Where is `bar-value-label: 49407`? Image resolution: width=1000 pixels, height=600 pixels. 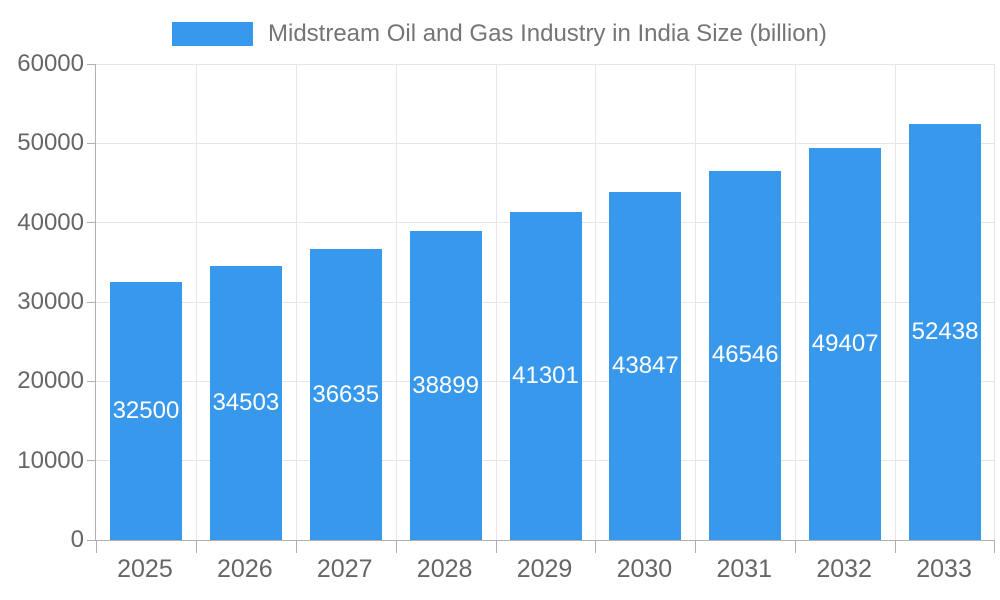
bar-value-label: 49407 is located at coordinates (845, 344).